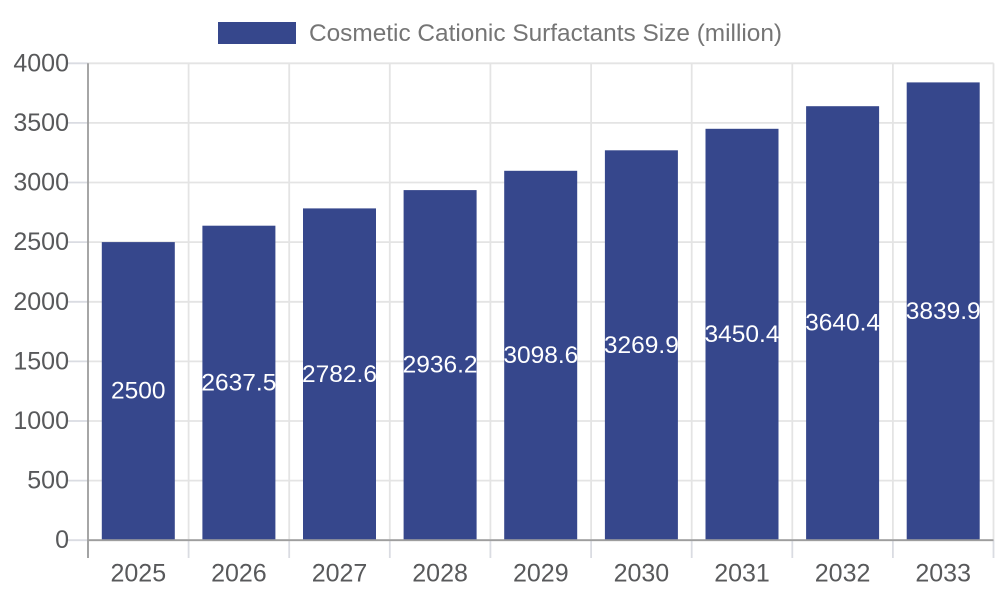 The image size is (1000, 600). I want to click on svg-text: 3500, so click(41, 123).